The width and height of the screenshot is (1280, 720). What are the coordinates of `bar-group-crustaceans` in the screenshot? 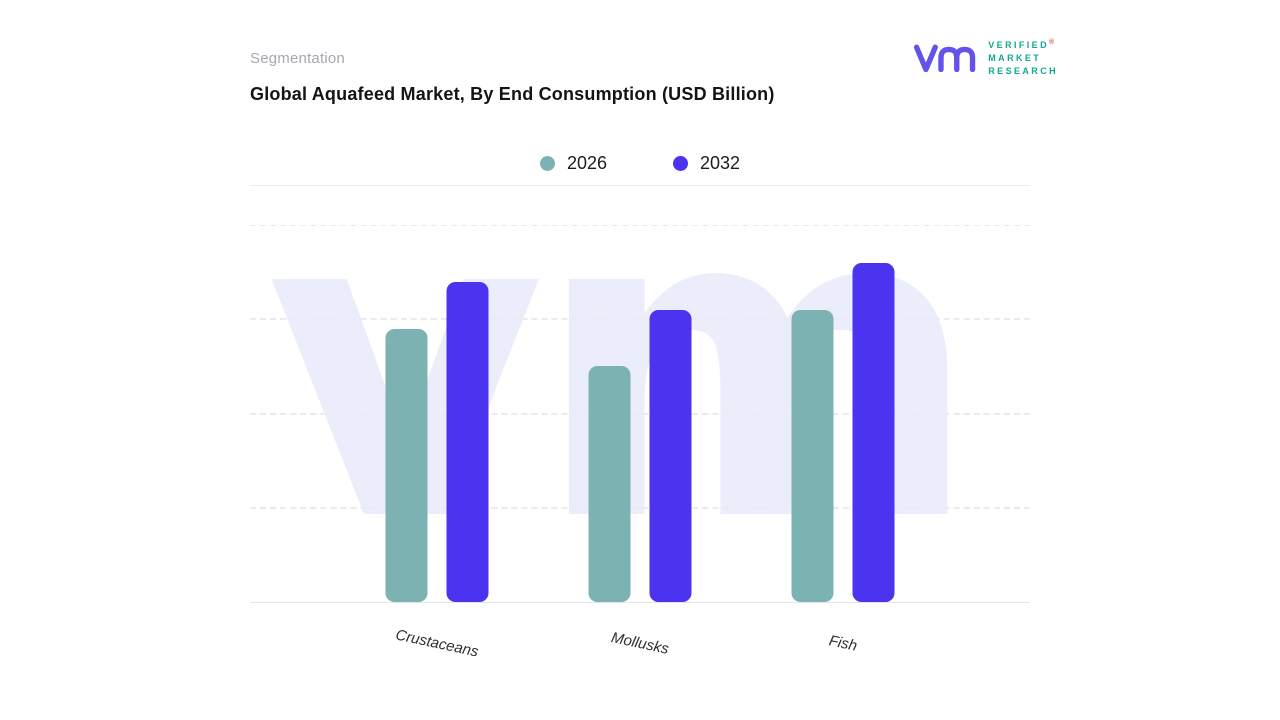 It's located at (437, 413).